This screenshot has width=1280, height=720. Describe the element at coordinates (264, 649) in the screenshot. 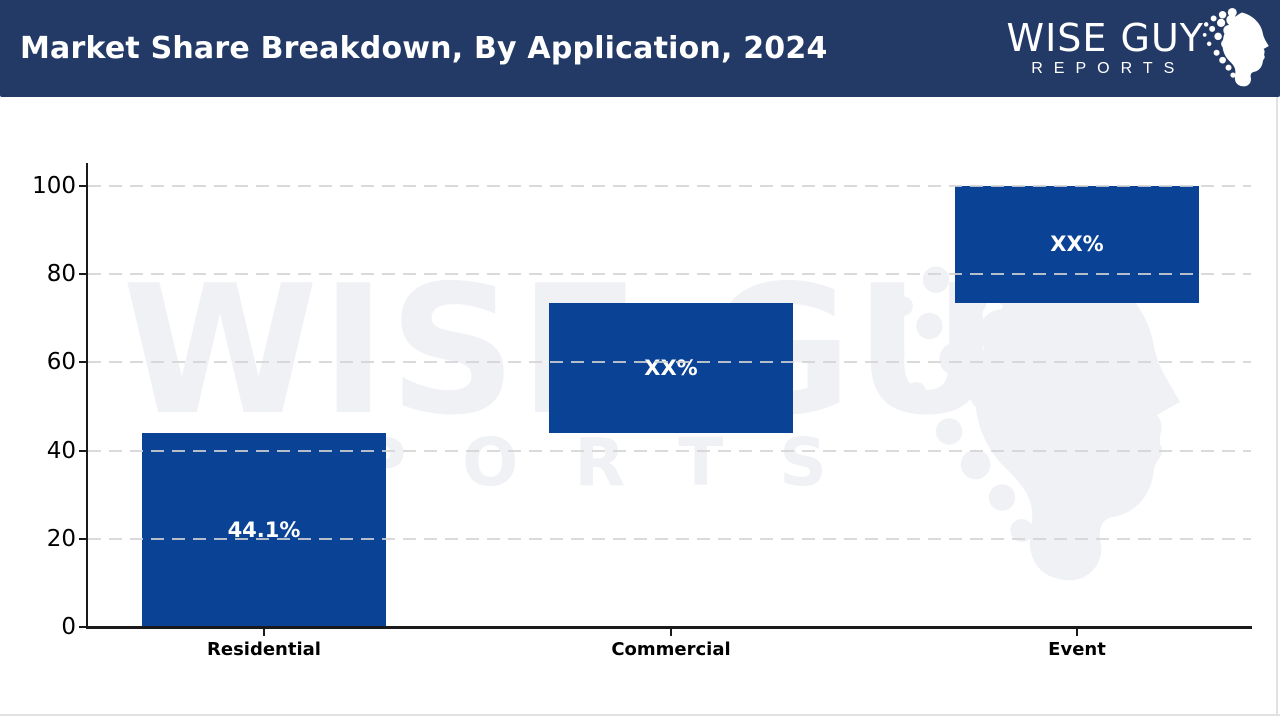

I see `x-axis-label-residential: Residential` at that location.